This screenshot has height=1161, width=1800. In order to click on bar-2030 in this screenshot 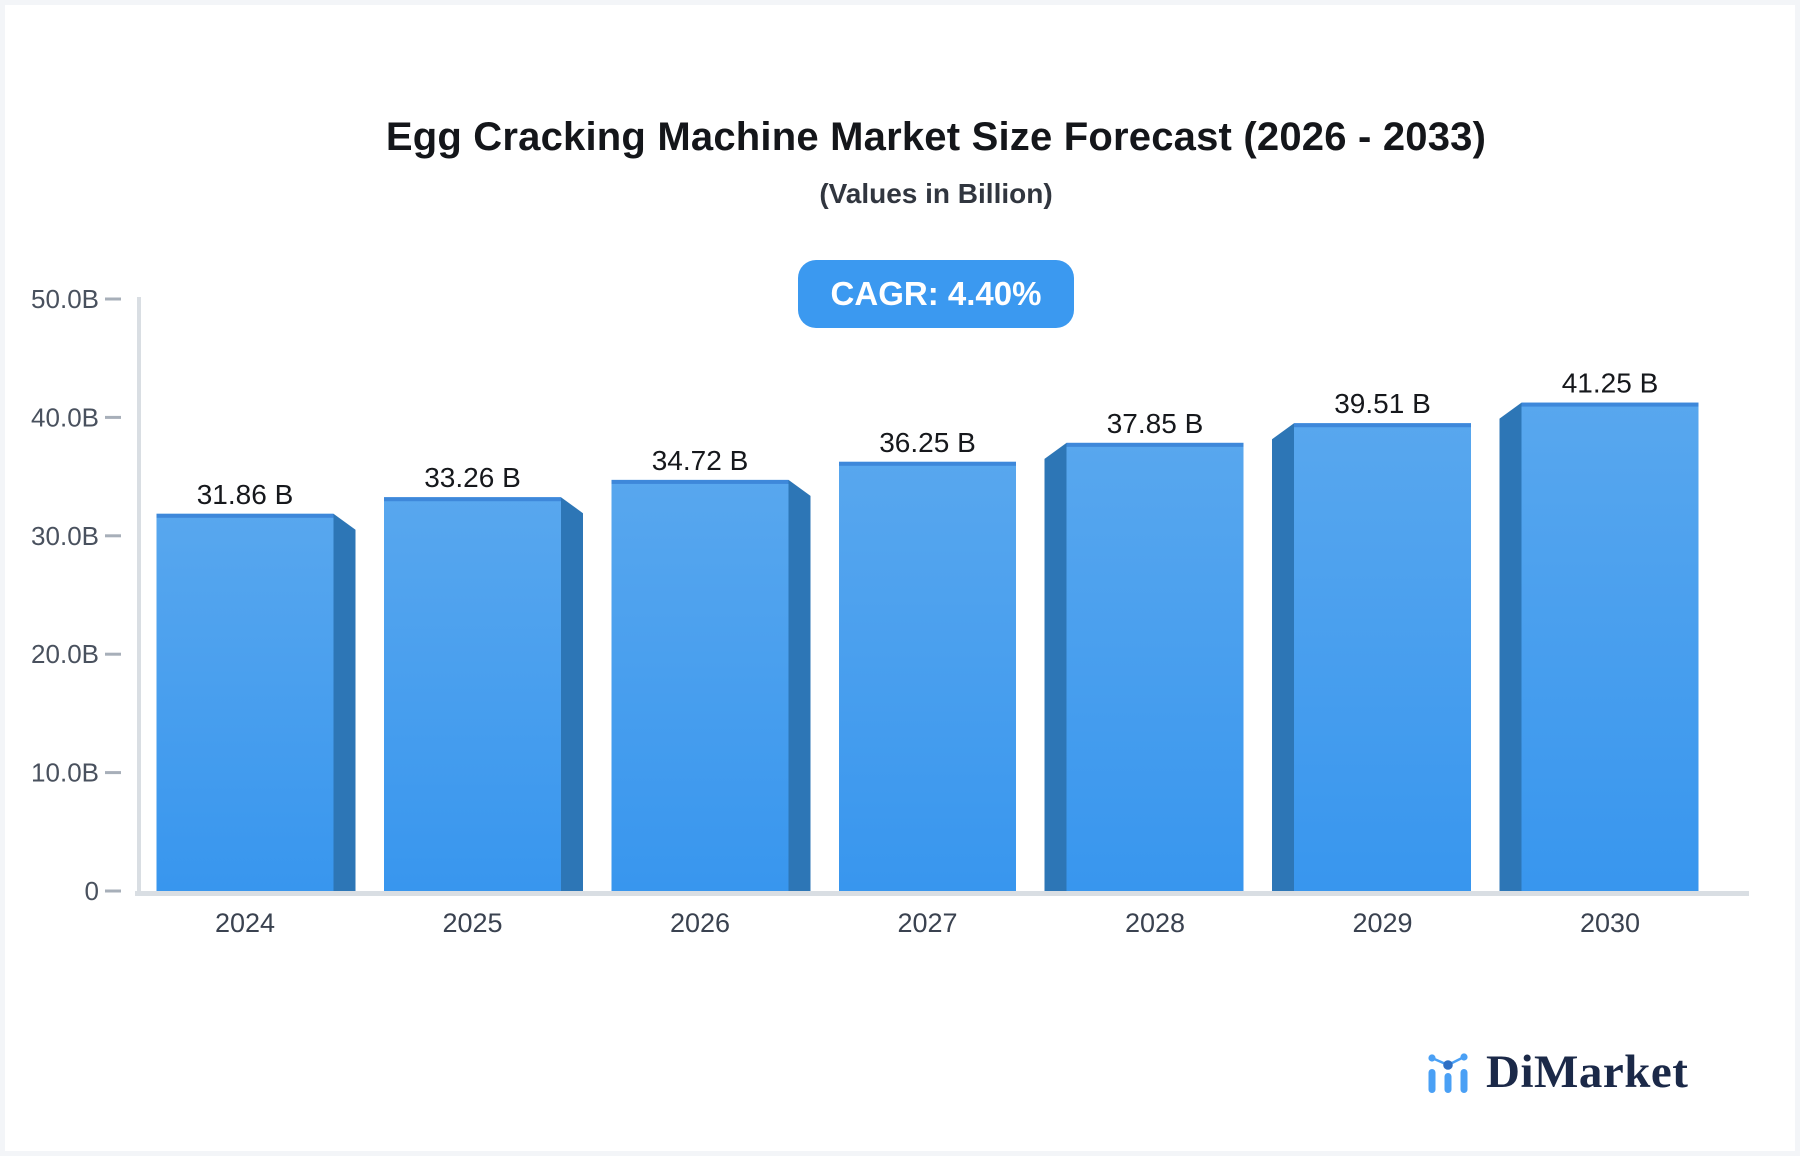, I will do `click(1610, 646)`.